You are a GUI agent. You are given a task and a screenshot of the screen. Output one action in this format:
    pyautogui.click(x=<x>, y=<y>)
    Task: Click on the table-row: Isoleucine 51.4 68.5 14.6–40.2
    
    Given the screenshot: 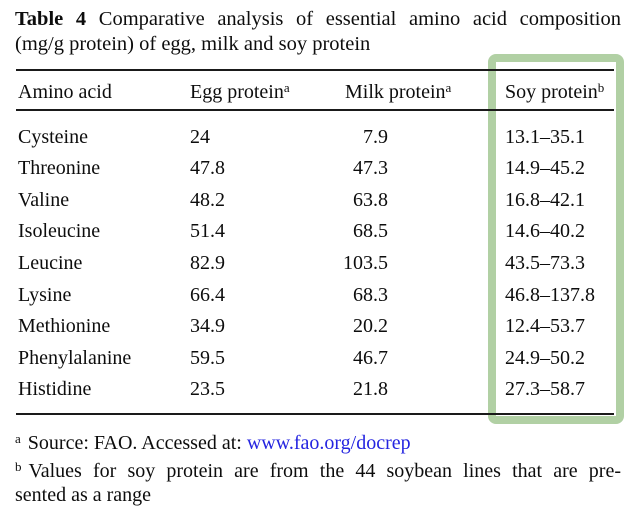 What is the action you would take?
    pyautogui.click(x=312, y=232)
    